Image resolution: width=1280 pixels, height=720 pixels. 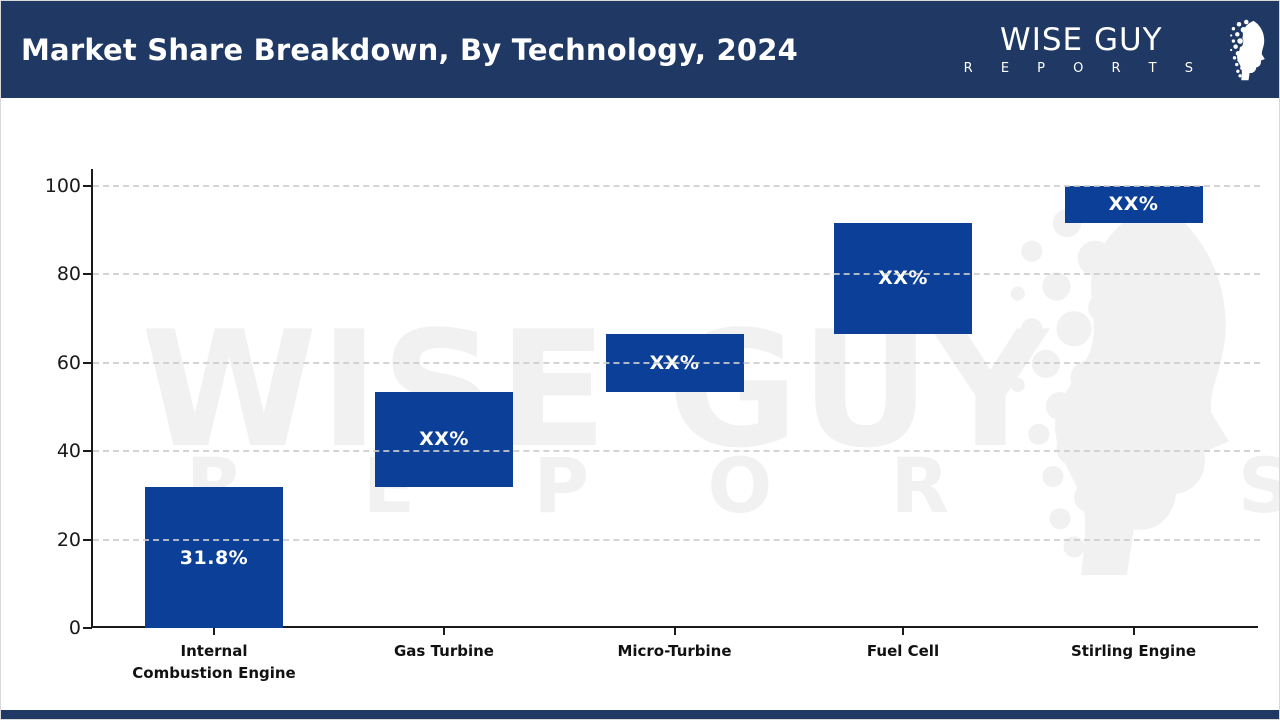 What do you see at coordinates (674, 631) in the screenshot?
I see `x-tick-micro-turbine` at bounding box center [674, 631].